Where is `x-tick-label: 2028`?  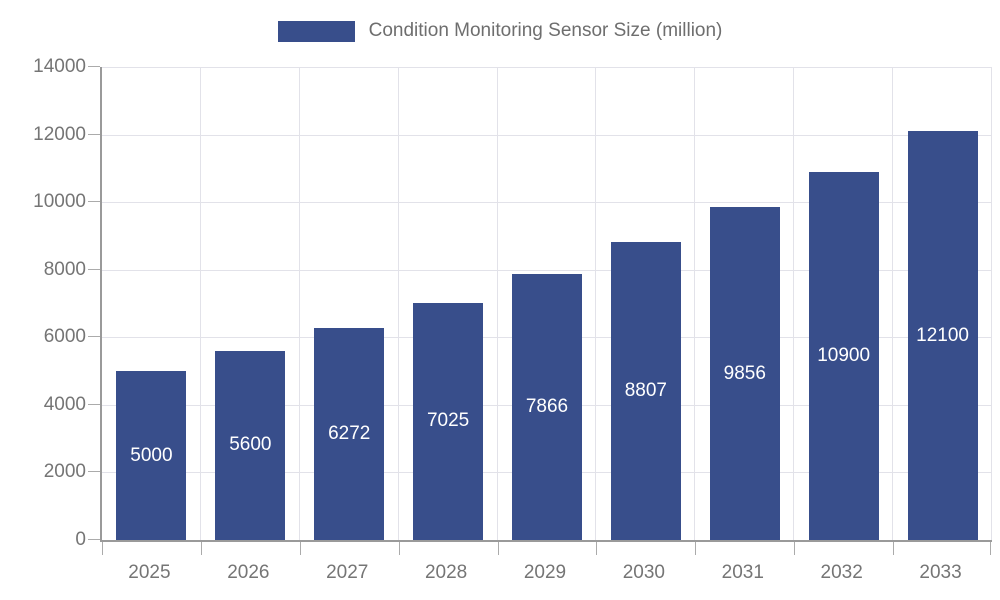 x-tick-label: 2028 is located at coordinates (446, 572).